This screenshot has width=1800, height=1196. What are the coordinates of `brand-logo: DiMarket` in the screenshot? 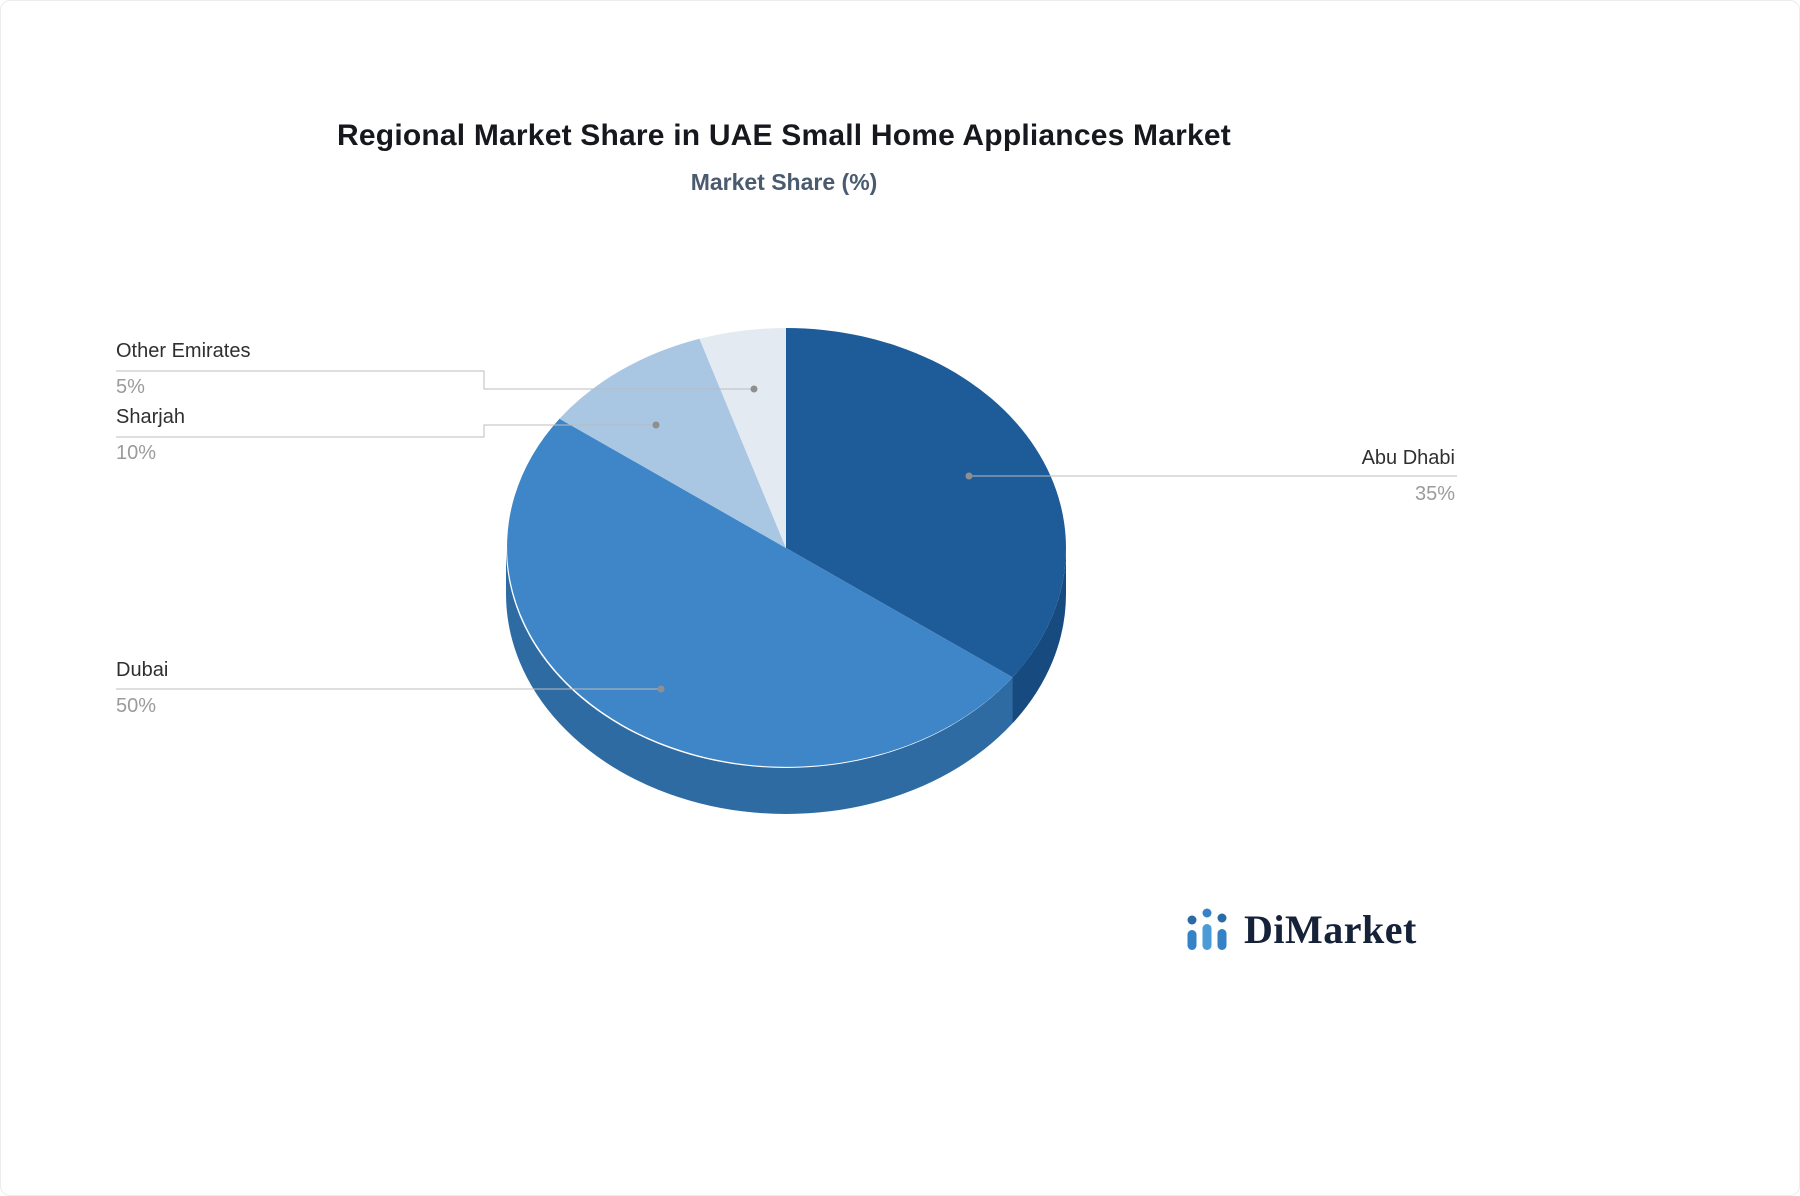 It's located at (1300, 929).